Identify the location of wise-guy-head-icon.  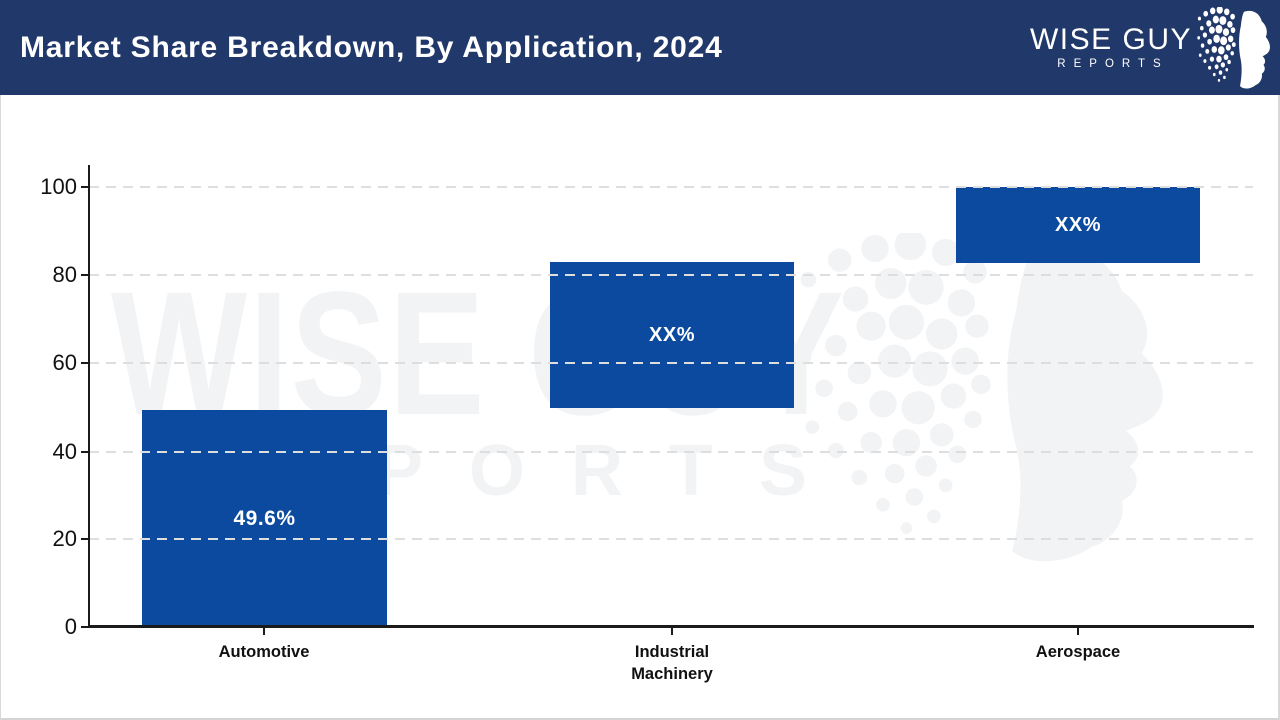
(1233, 47).